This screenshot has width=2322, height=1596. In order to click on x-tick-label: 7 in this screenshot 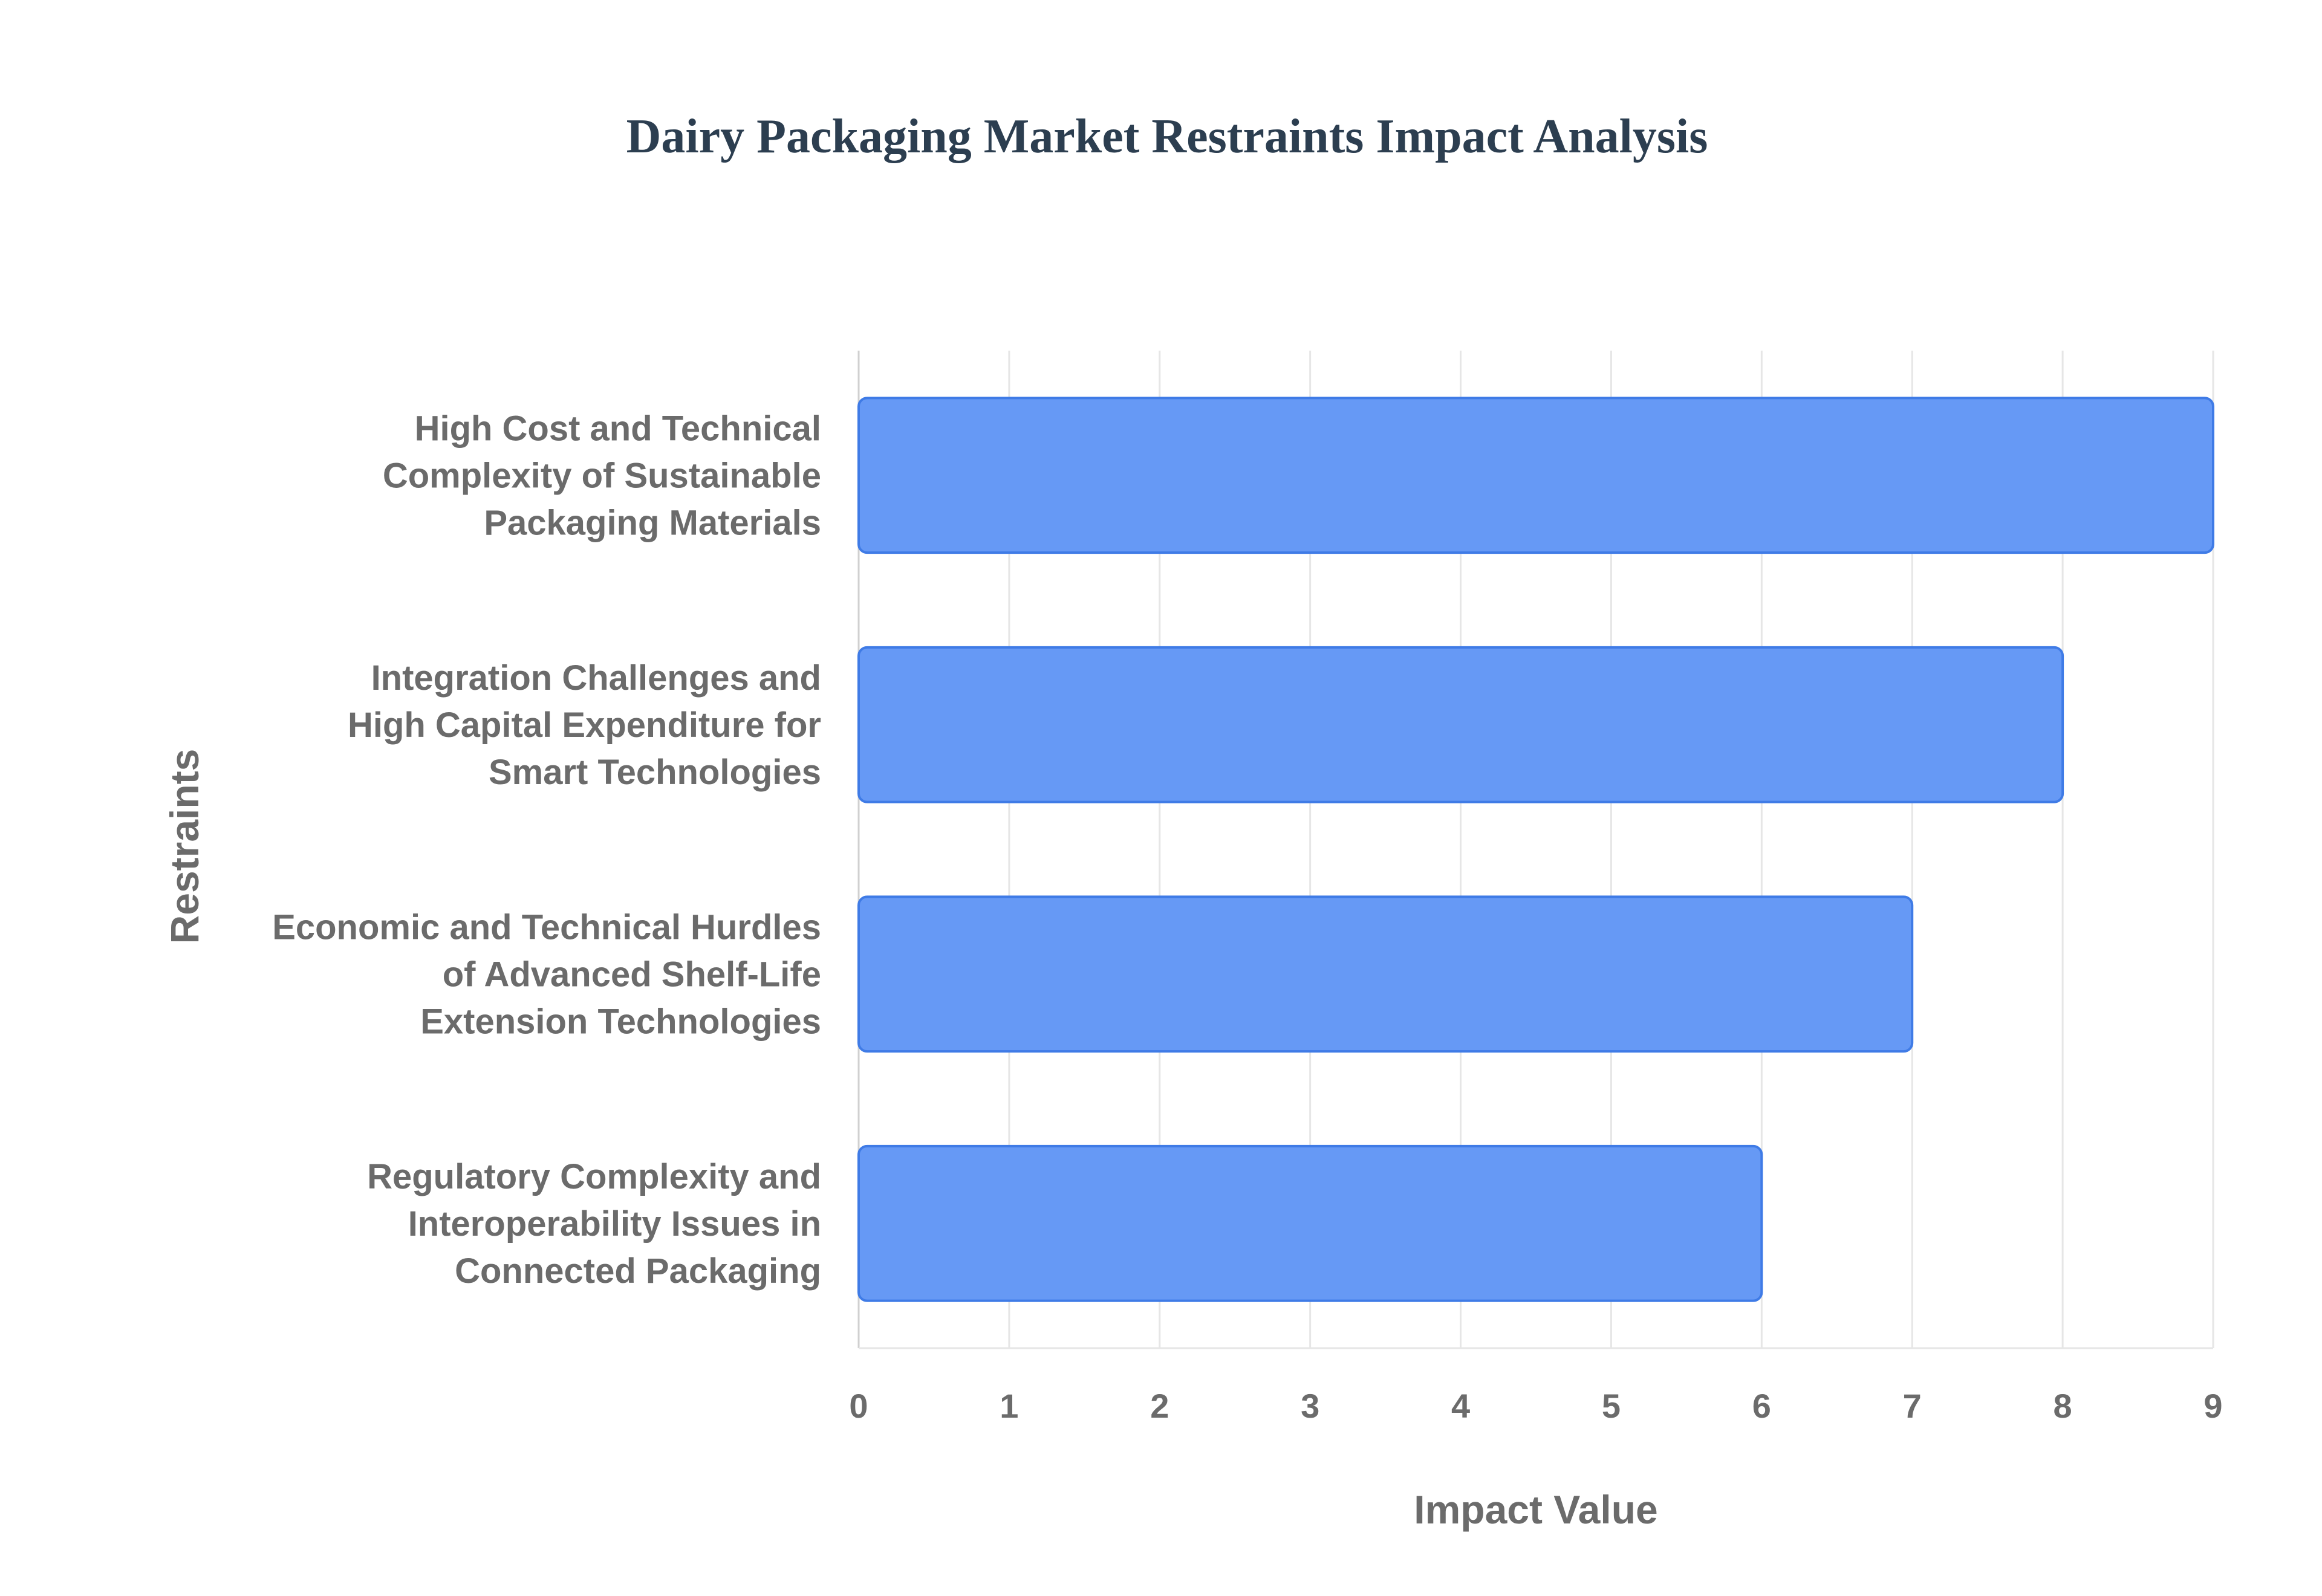, I will do `click(1912, 1406)`.